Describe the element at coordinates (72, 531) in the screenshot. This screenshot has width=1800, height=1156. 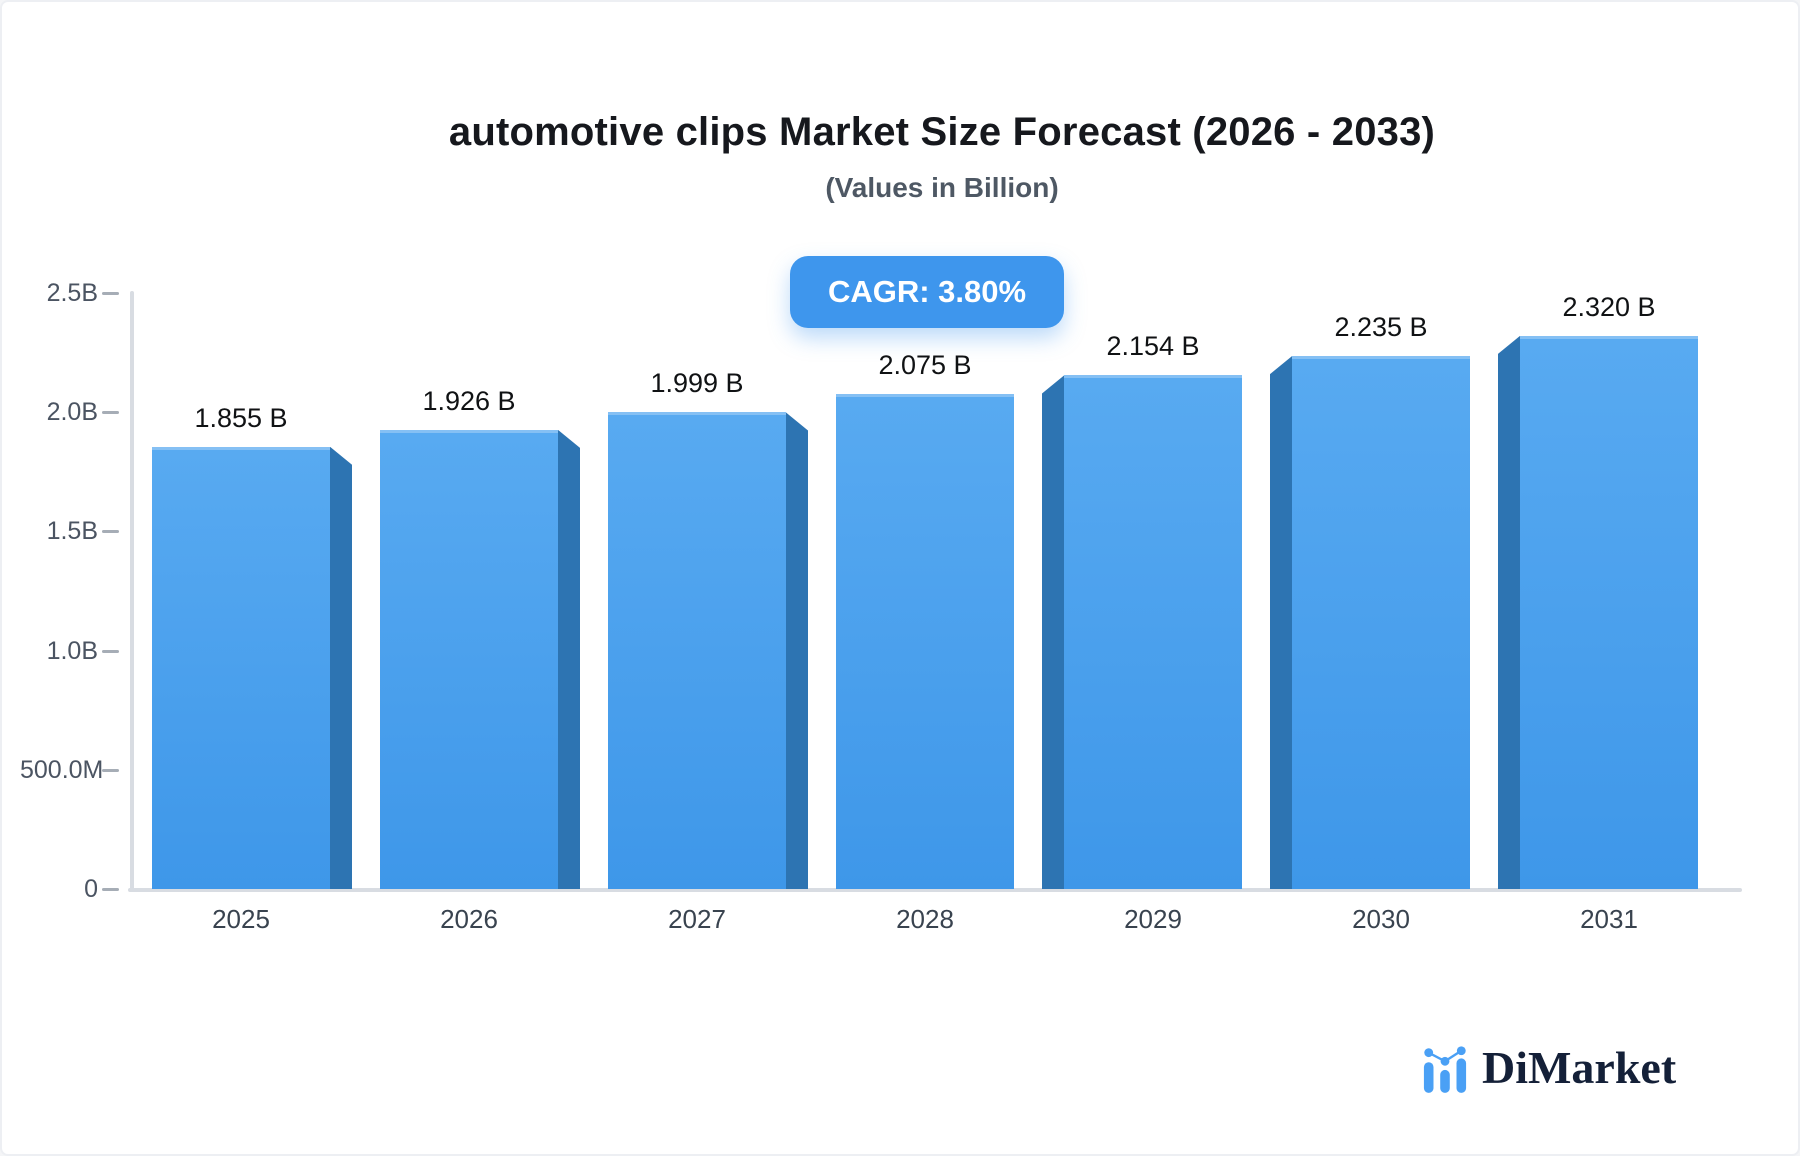
I see `y-tick-label: 1.5B` at that location.